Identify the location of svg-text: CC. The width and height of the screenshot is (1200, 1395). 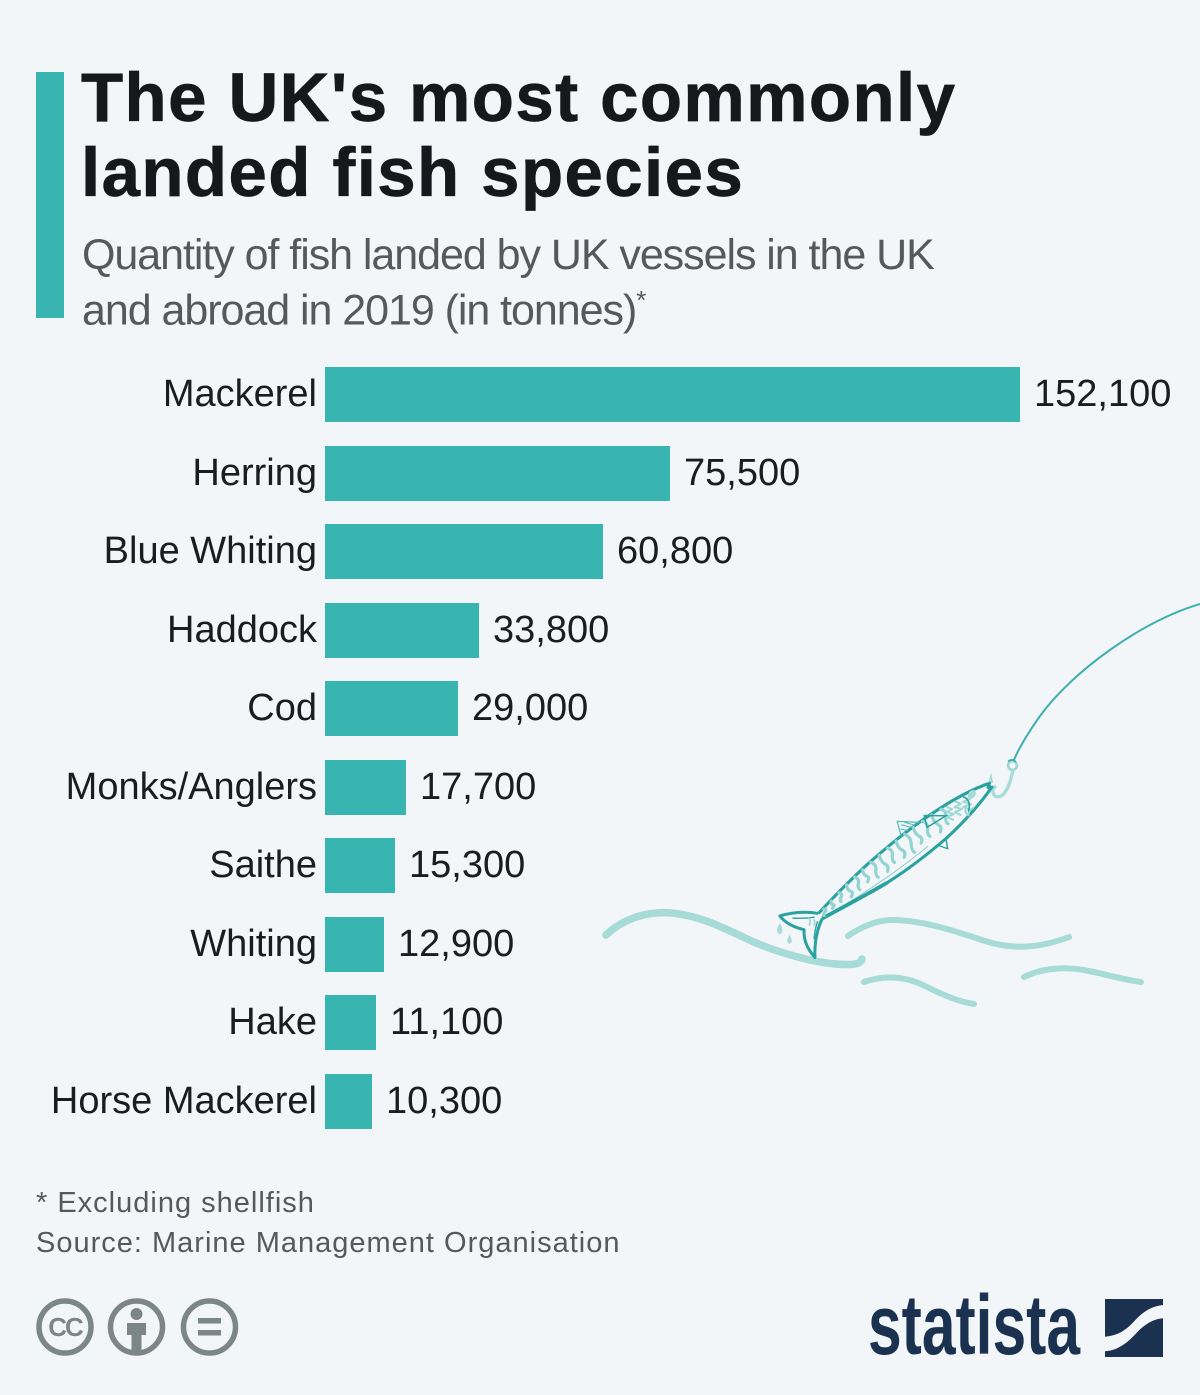
(66, 1327).